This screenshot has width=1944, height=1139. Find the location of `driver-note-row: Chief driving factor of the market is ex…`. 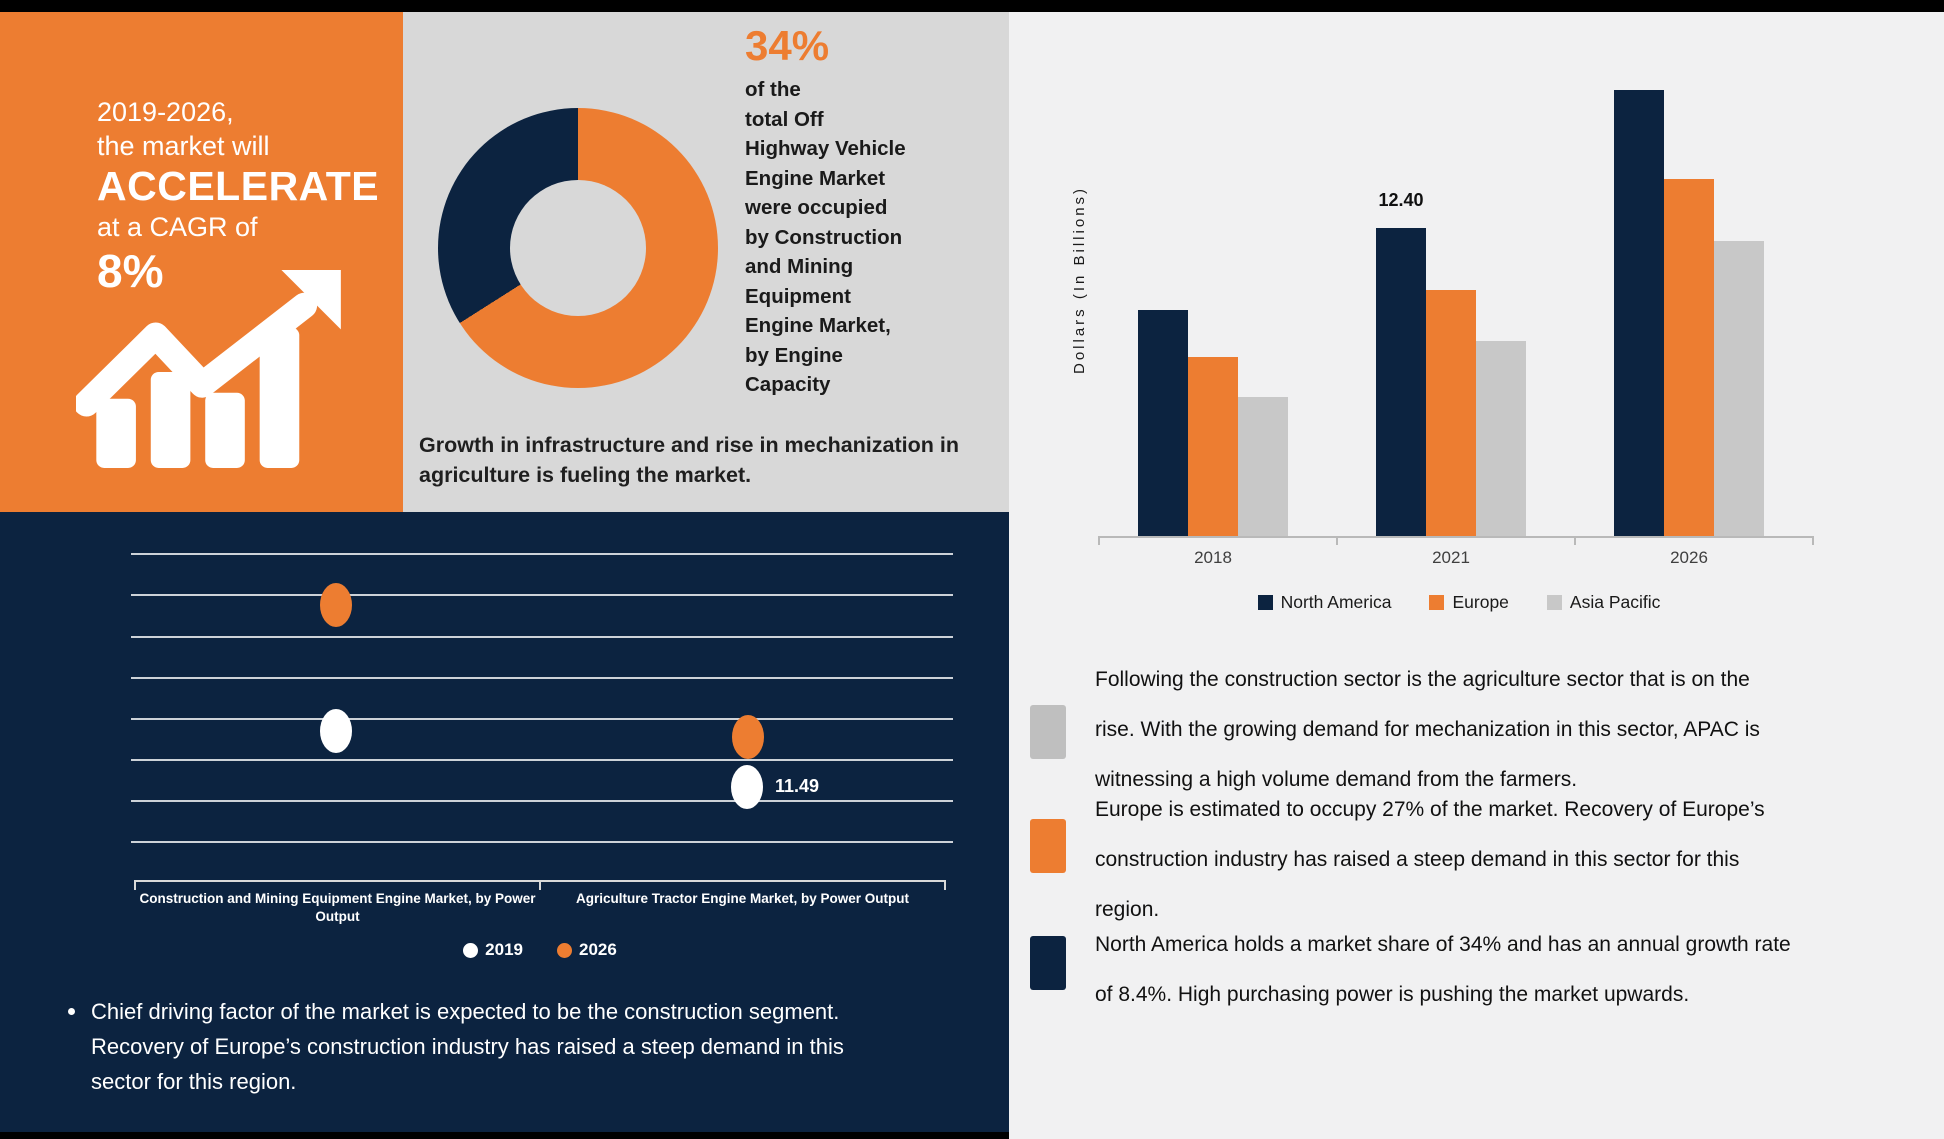

driver-note-row: Chief driving factor of the market is ex… is located at coordinates (518, 1046).